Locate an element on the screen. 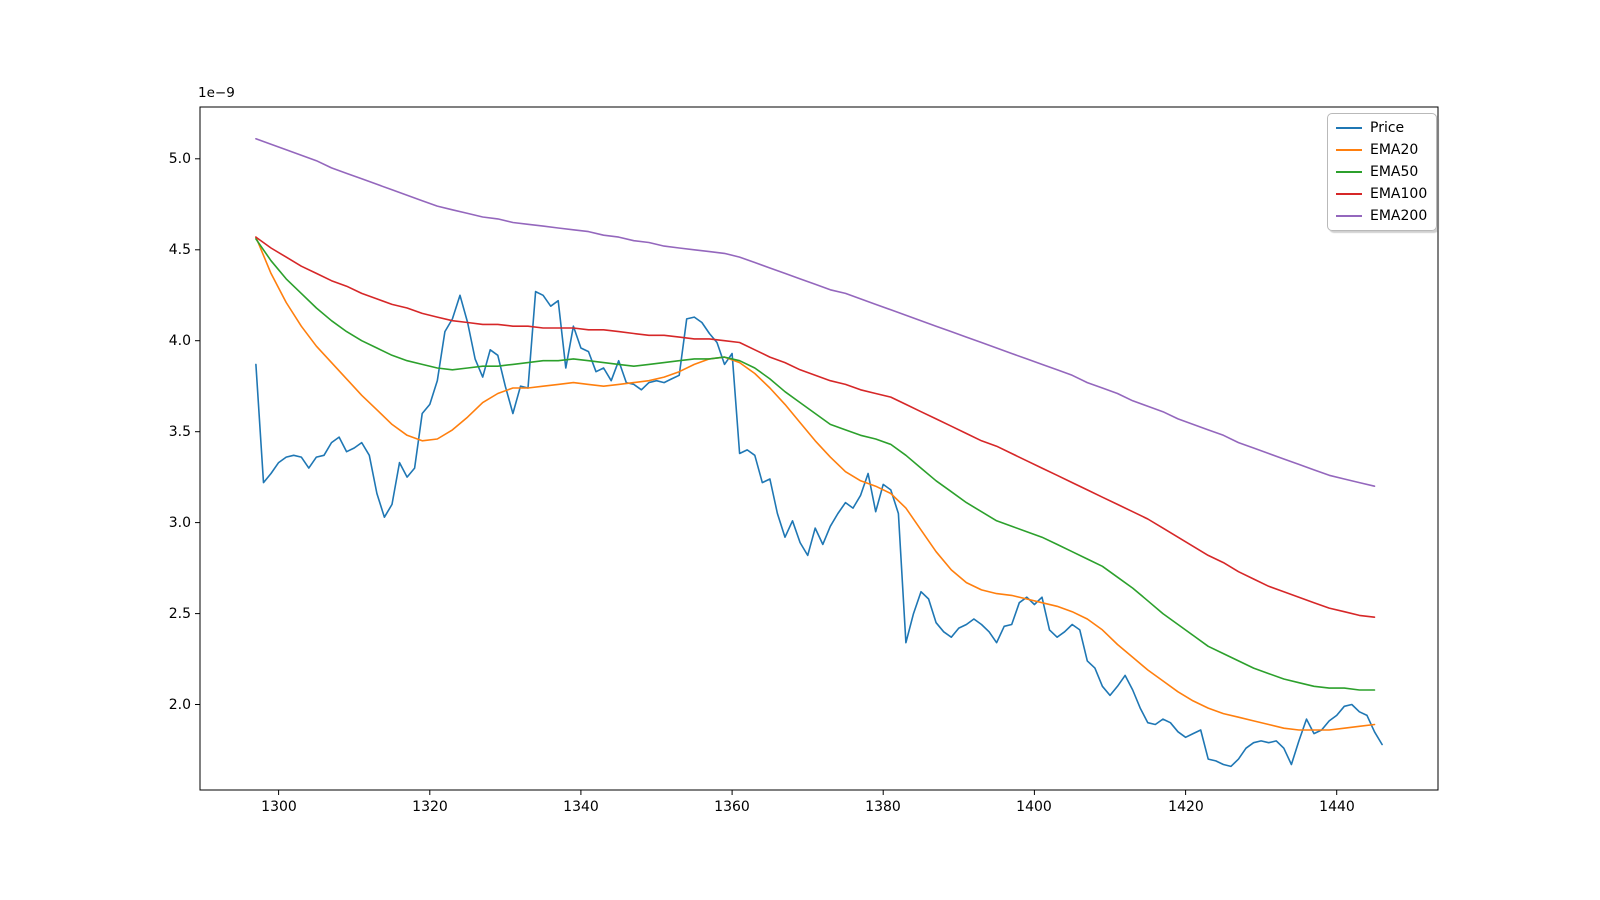 The width and height of the screenshot is (1600, 900). legend-entry-ema20: EMA20 is located at coordinates (1381, 150).